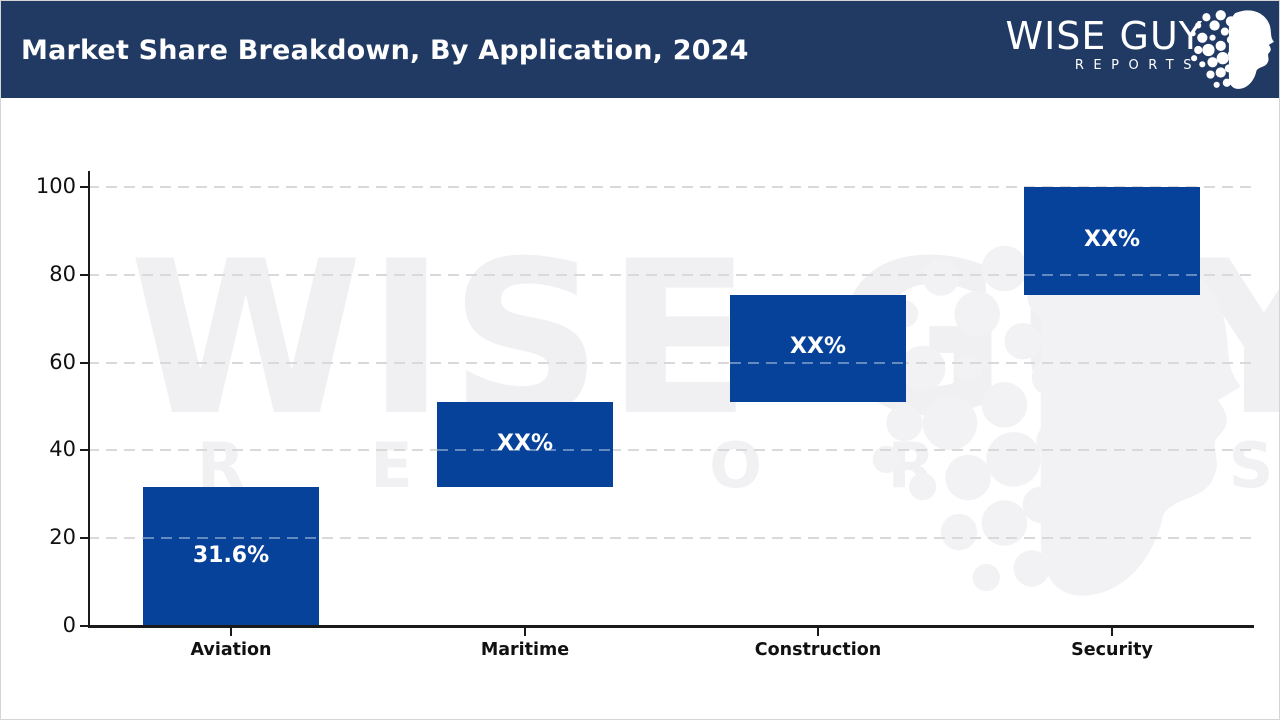 Image resolution: width=1280 pixels, height=720 pixels. What do you see at coordinates (525, 632) in the screenshot?
I see `x-tick-maritime` at bounding box center [525, 632].